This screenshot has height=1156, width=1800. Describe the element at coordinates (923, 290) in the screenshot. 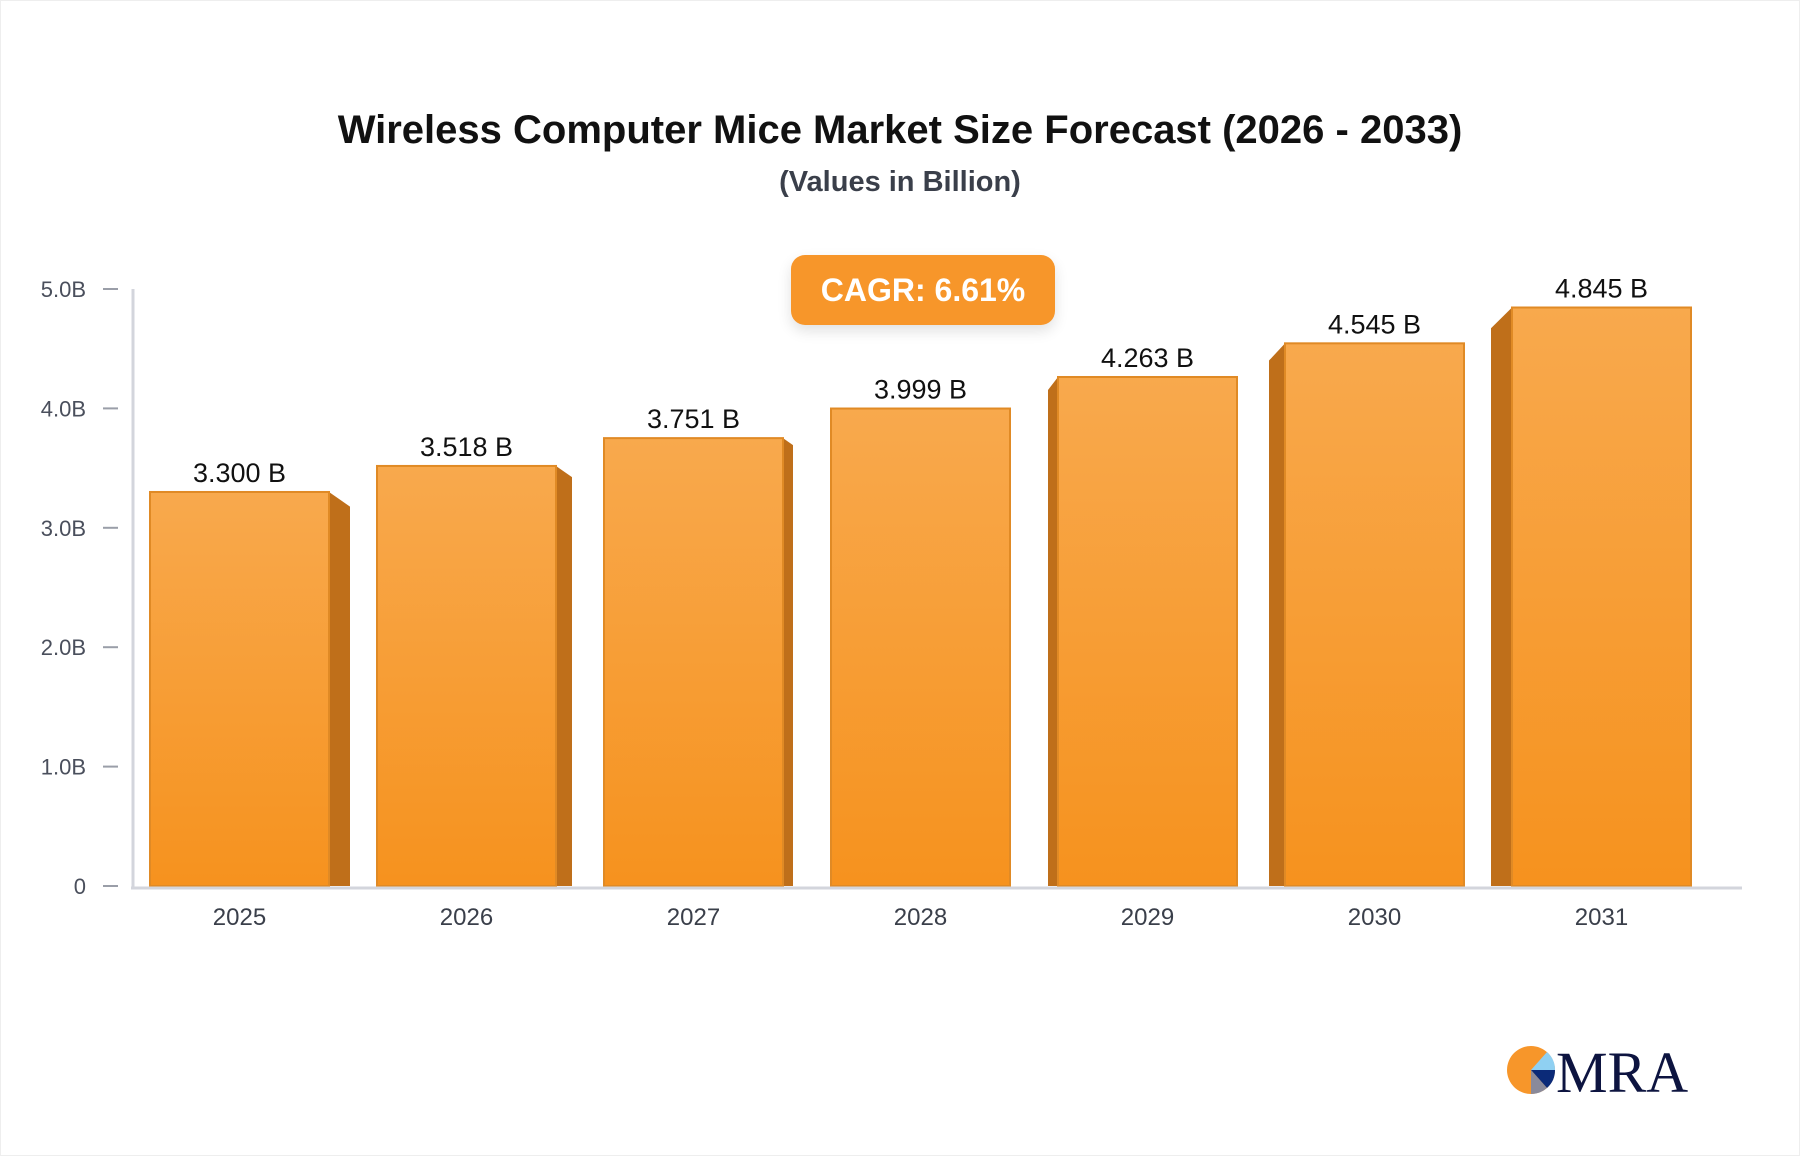

I see `cagr-badge: CAGR: 6.61%` at that location.